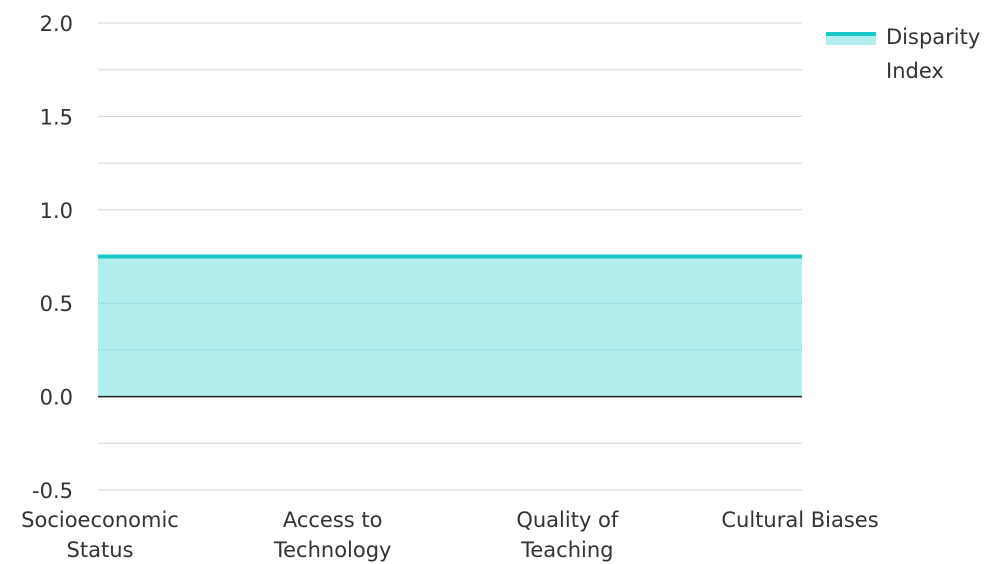 The width and height of the screenshot is (993, 564). I want to click on legend-label-line-2: Index, so click(915, 71).